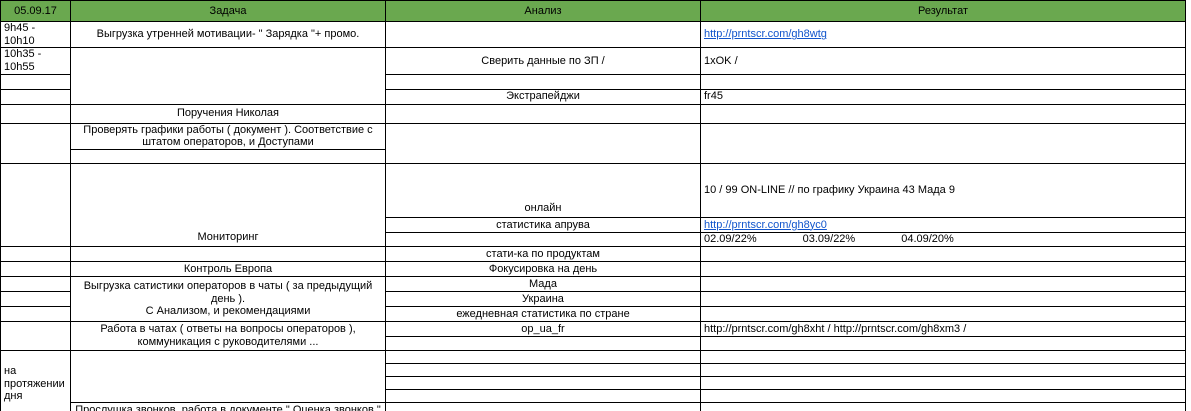 This screenshot has width=1191, height=411. I want to click on cell-analysis-op-ua-fr: op_ua_fr, so click(543, 328).